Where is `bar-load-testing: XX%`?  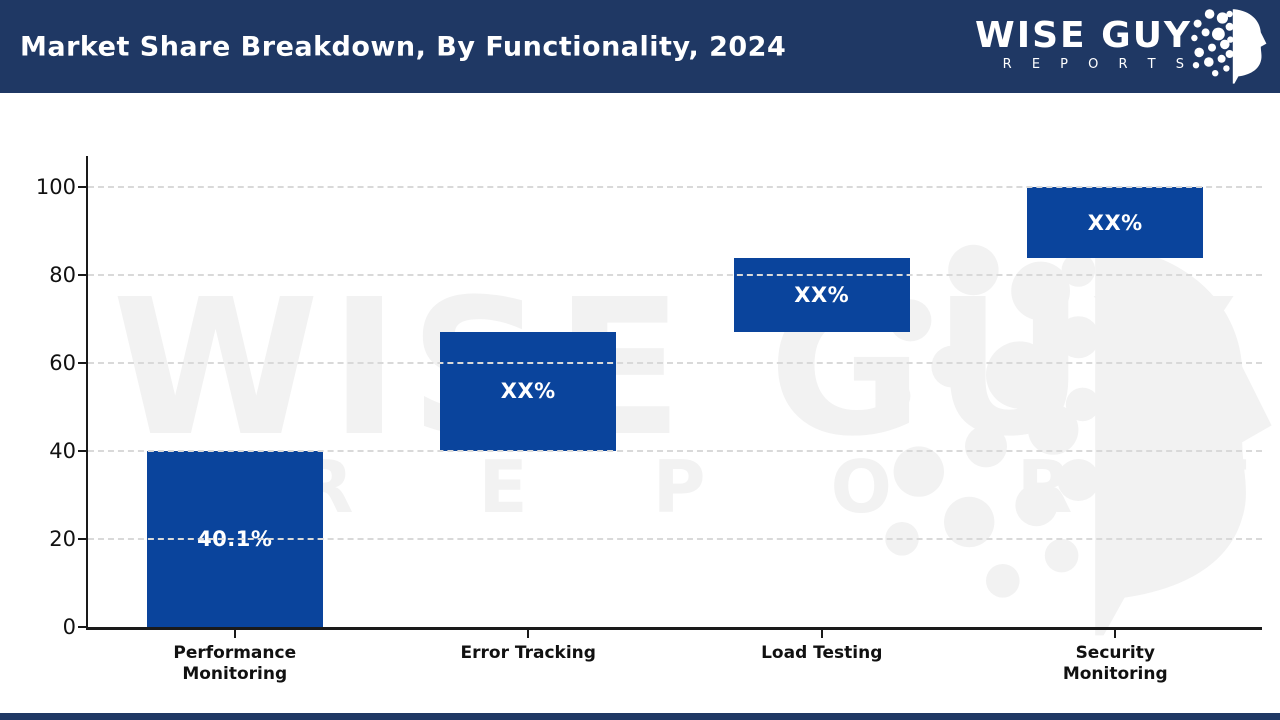
bar-load-testing: XX% is located at coordinates (821, 295).